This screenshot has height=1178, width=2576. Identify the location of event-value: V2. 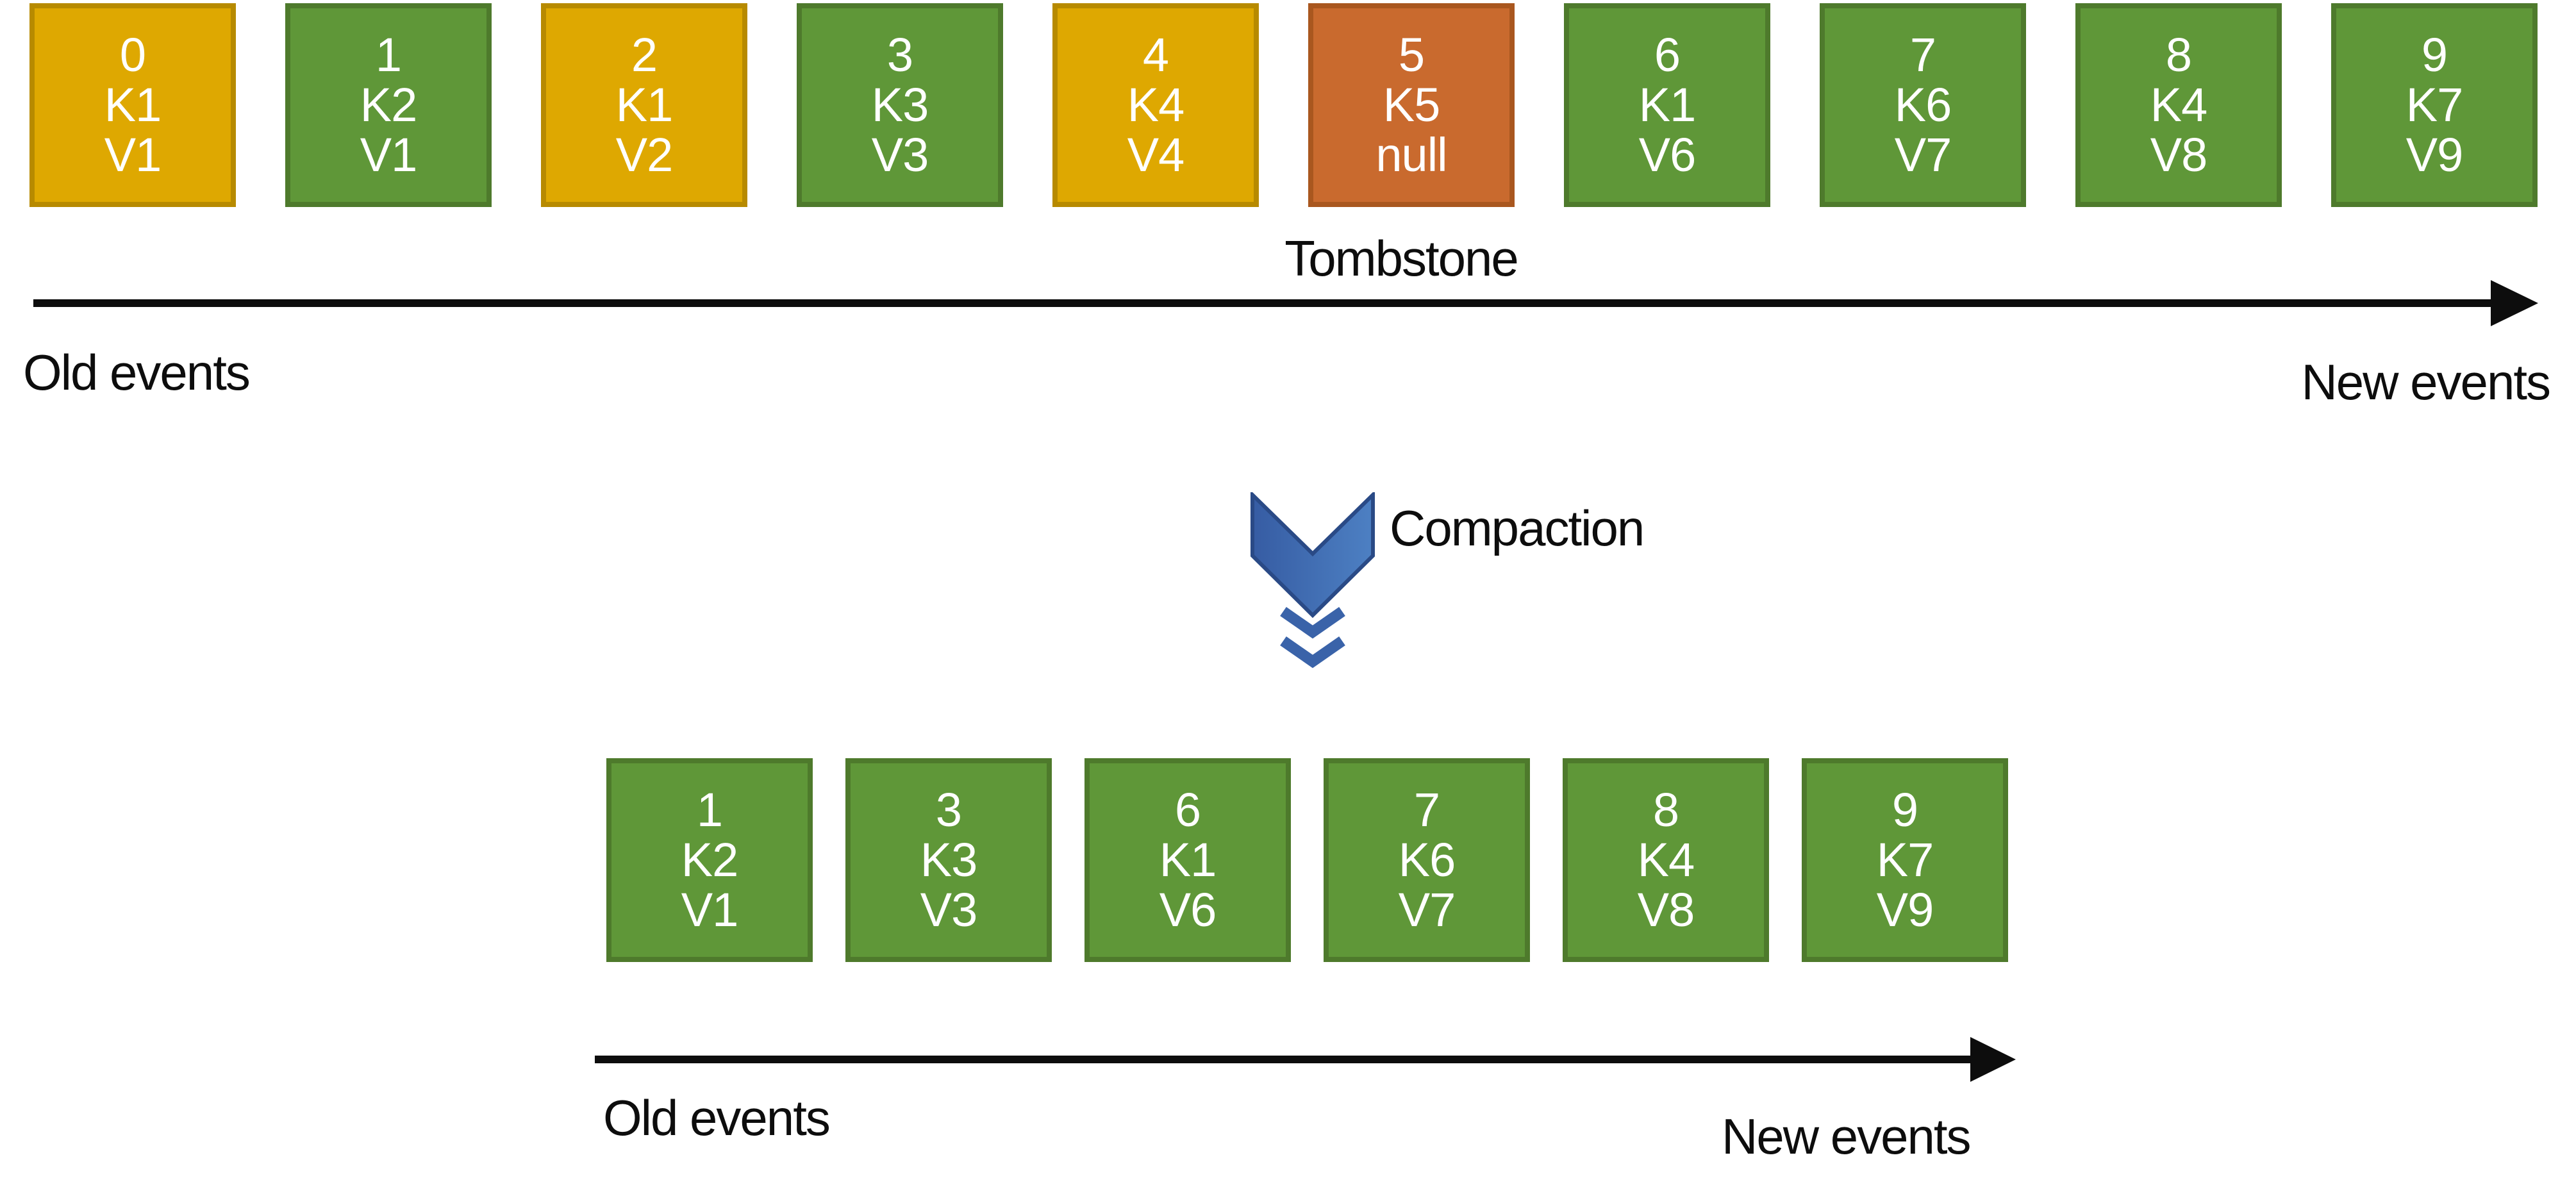
(644, 154).